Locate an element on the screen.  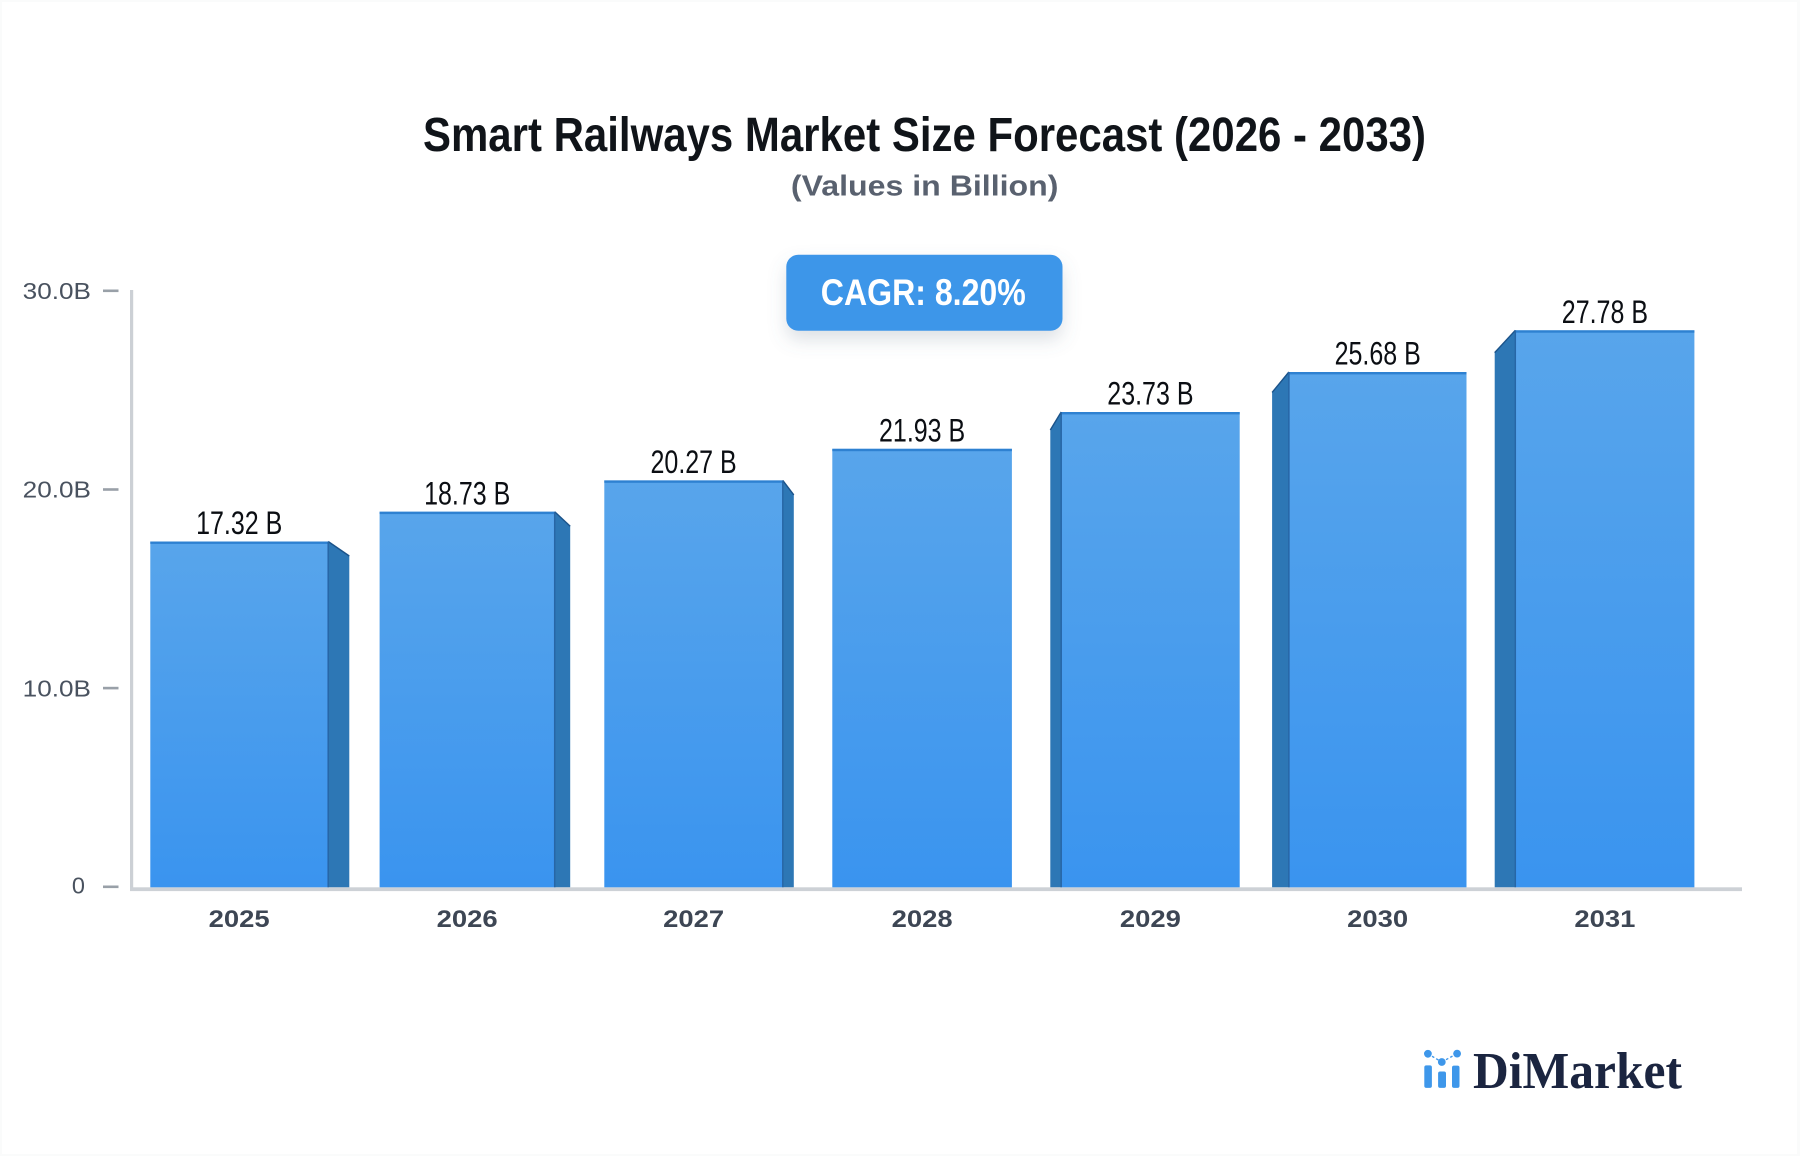
svg-text: 2031 is located at coordinates (1604, 919).